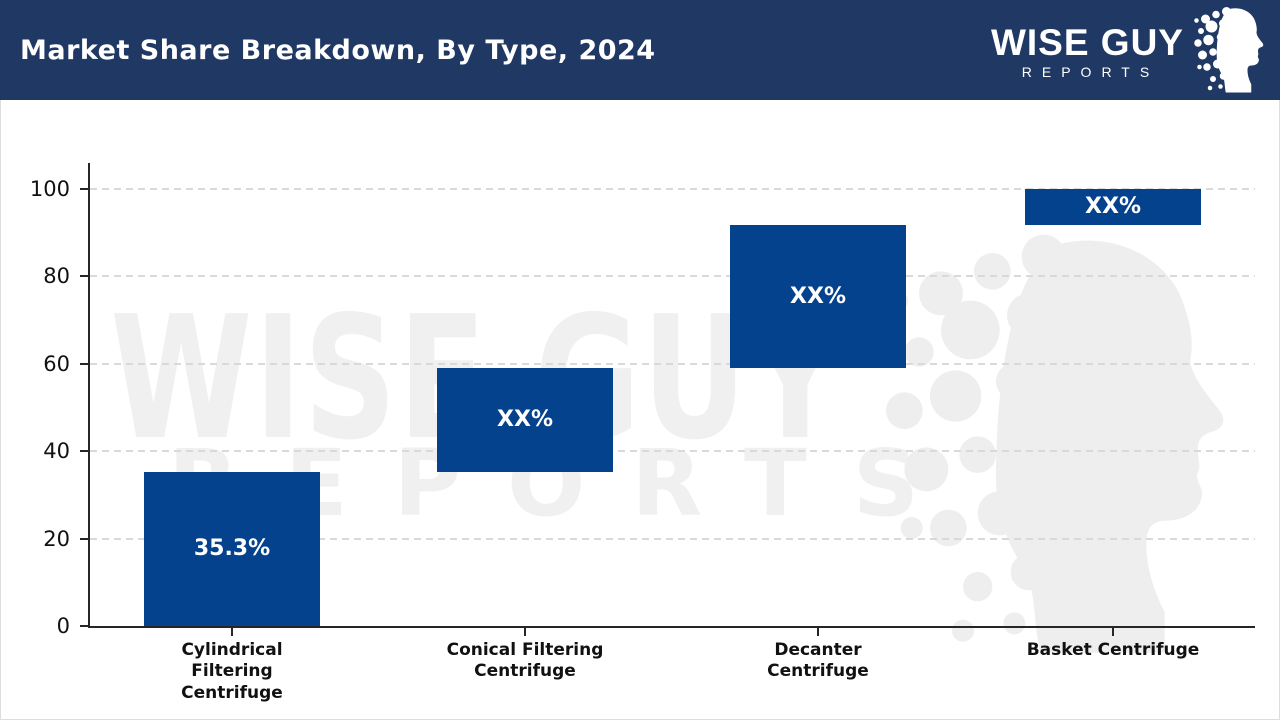 The image size is (1280, 720). What do you see at coordinates (49, 188) in the screenshot?
I see `y-tick-label-100: 100` at bounding box center [49, 188].